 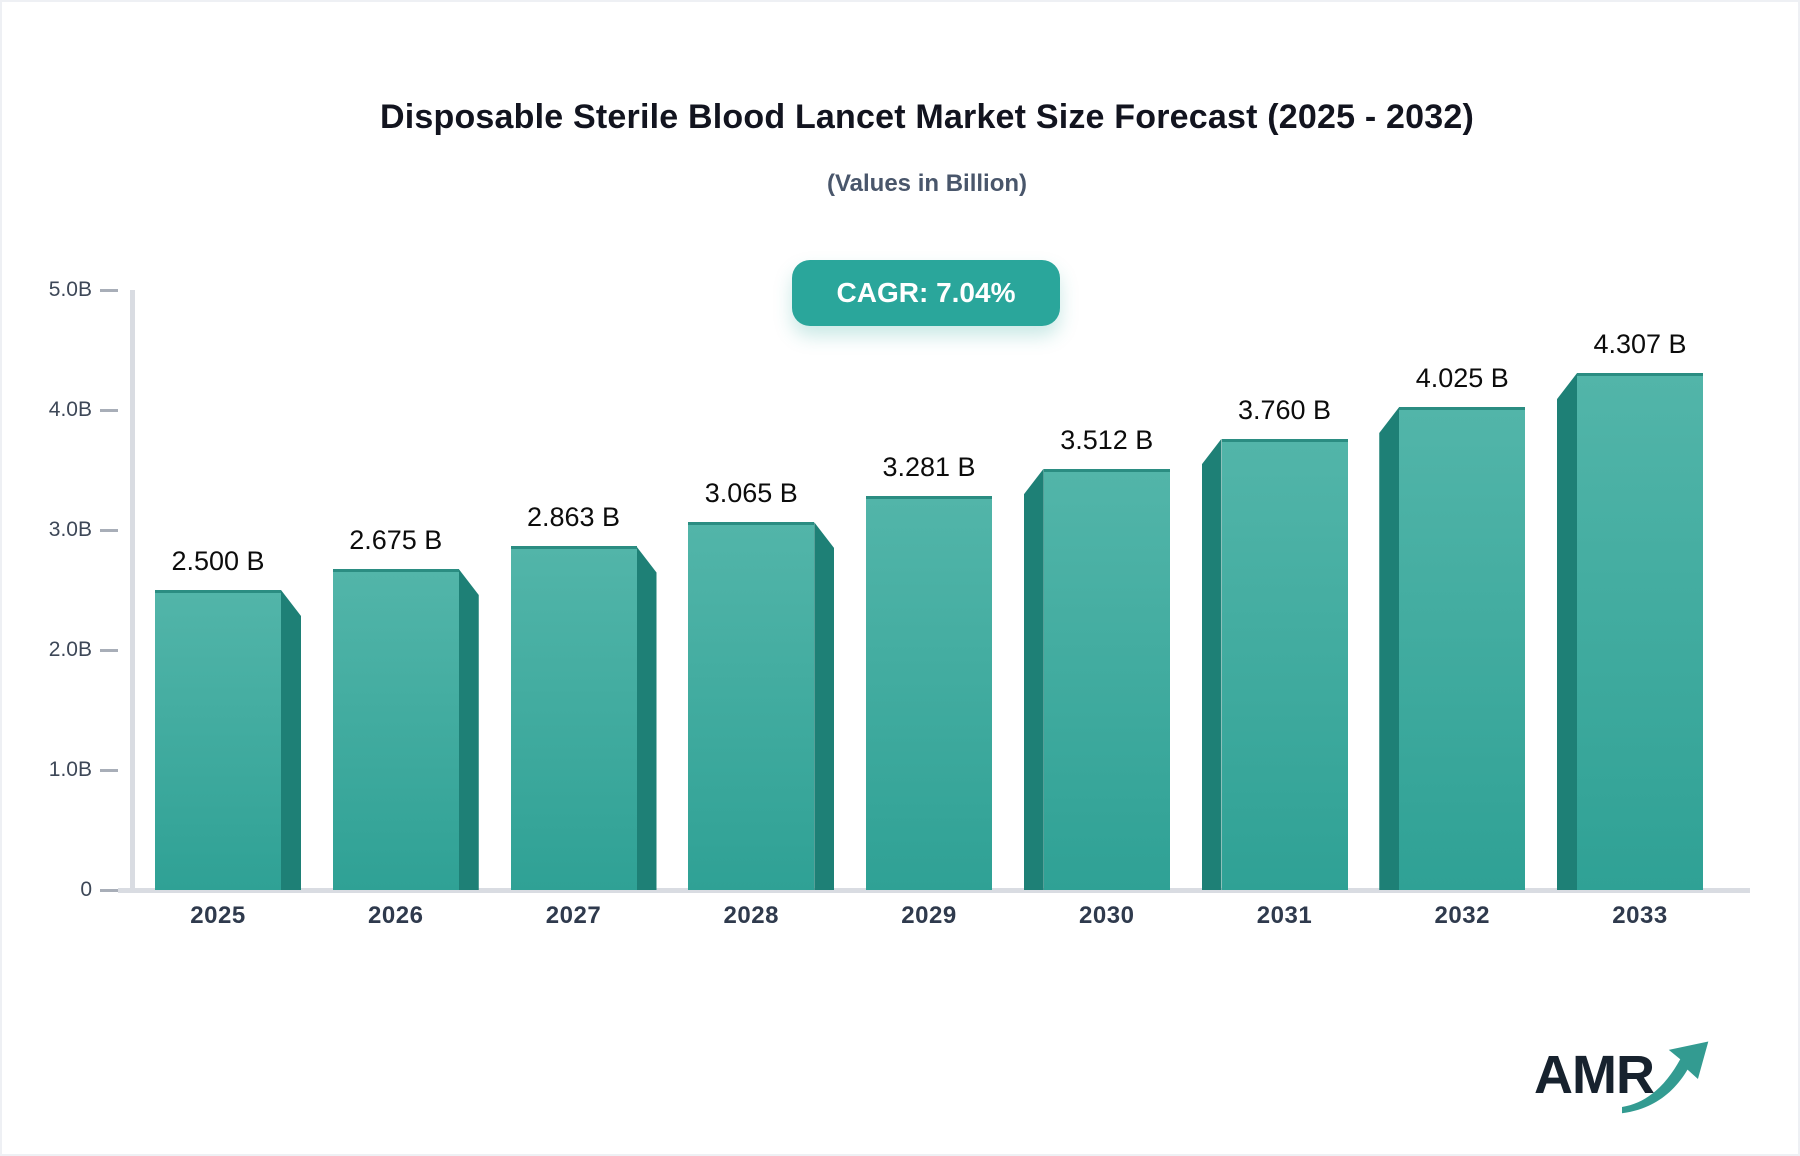 What do you see at coordinates (929, 467) in the screenshot?
I see `bar-value-label: 3.281 B` at bounding box center [929, 467].